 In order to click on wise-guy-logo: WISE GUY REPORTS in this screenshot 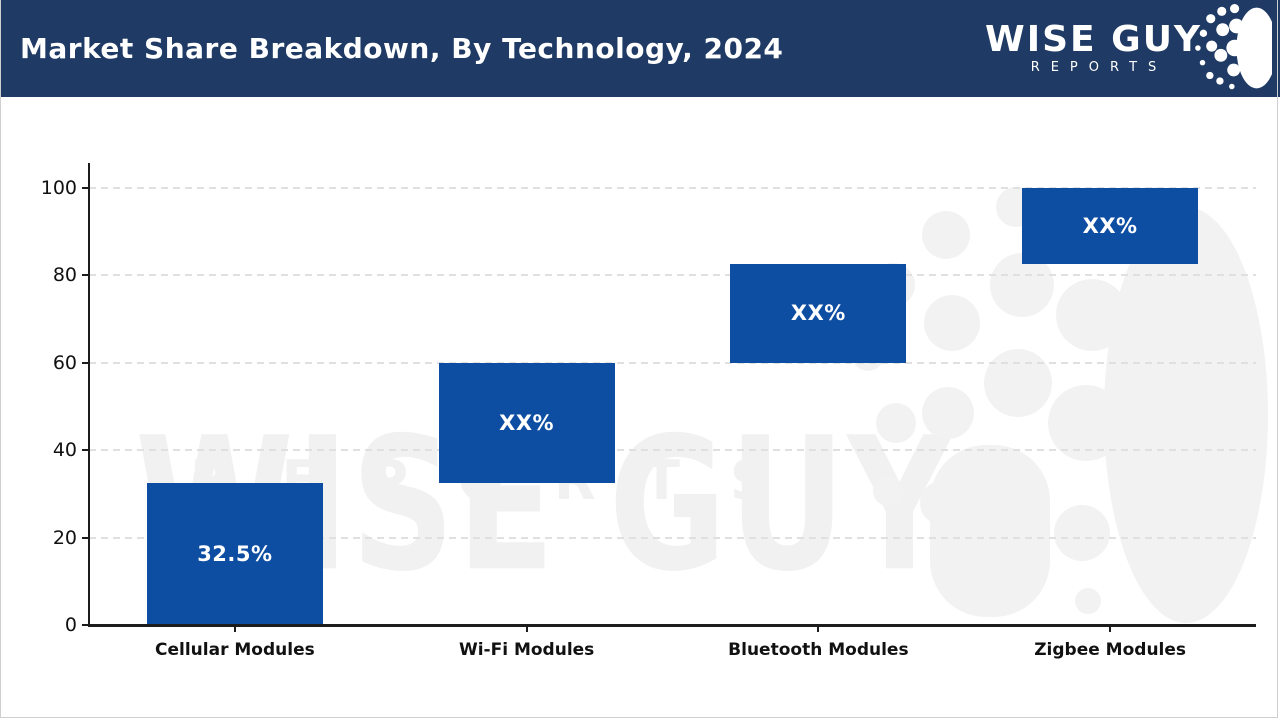, I will do `click(1128, 48)`.